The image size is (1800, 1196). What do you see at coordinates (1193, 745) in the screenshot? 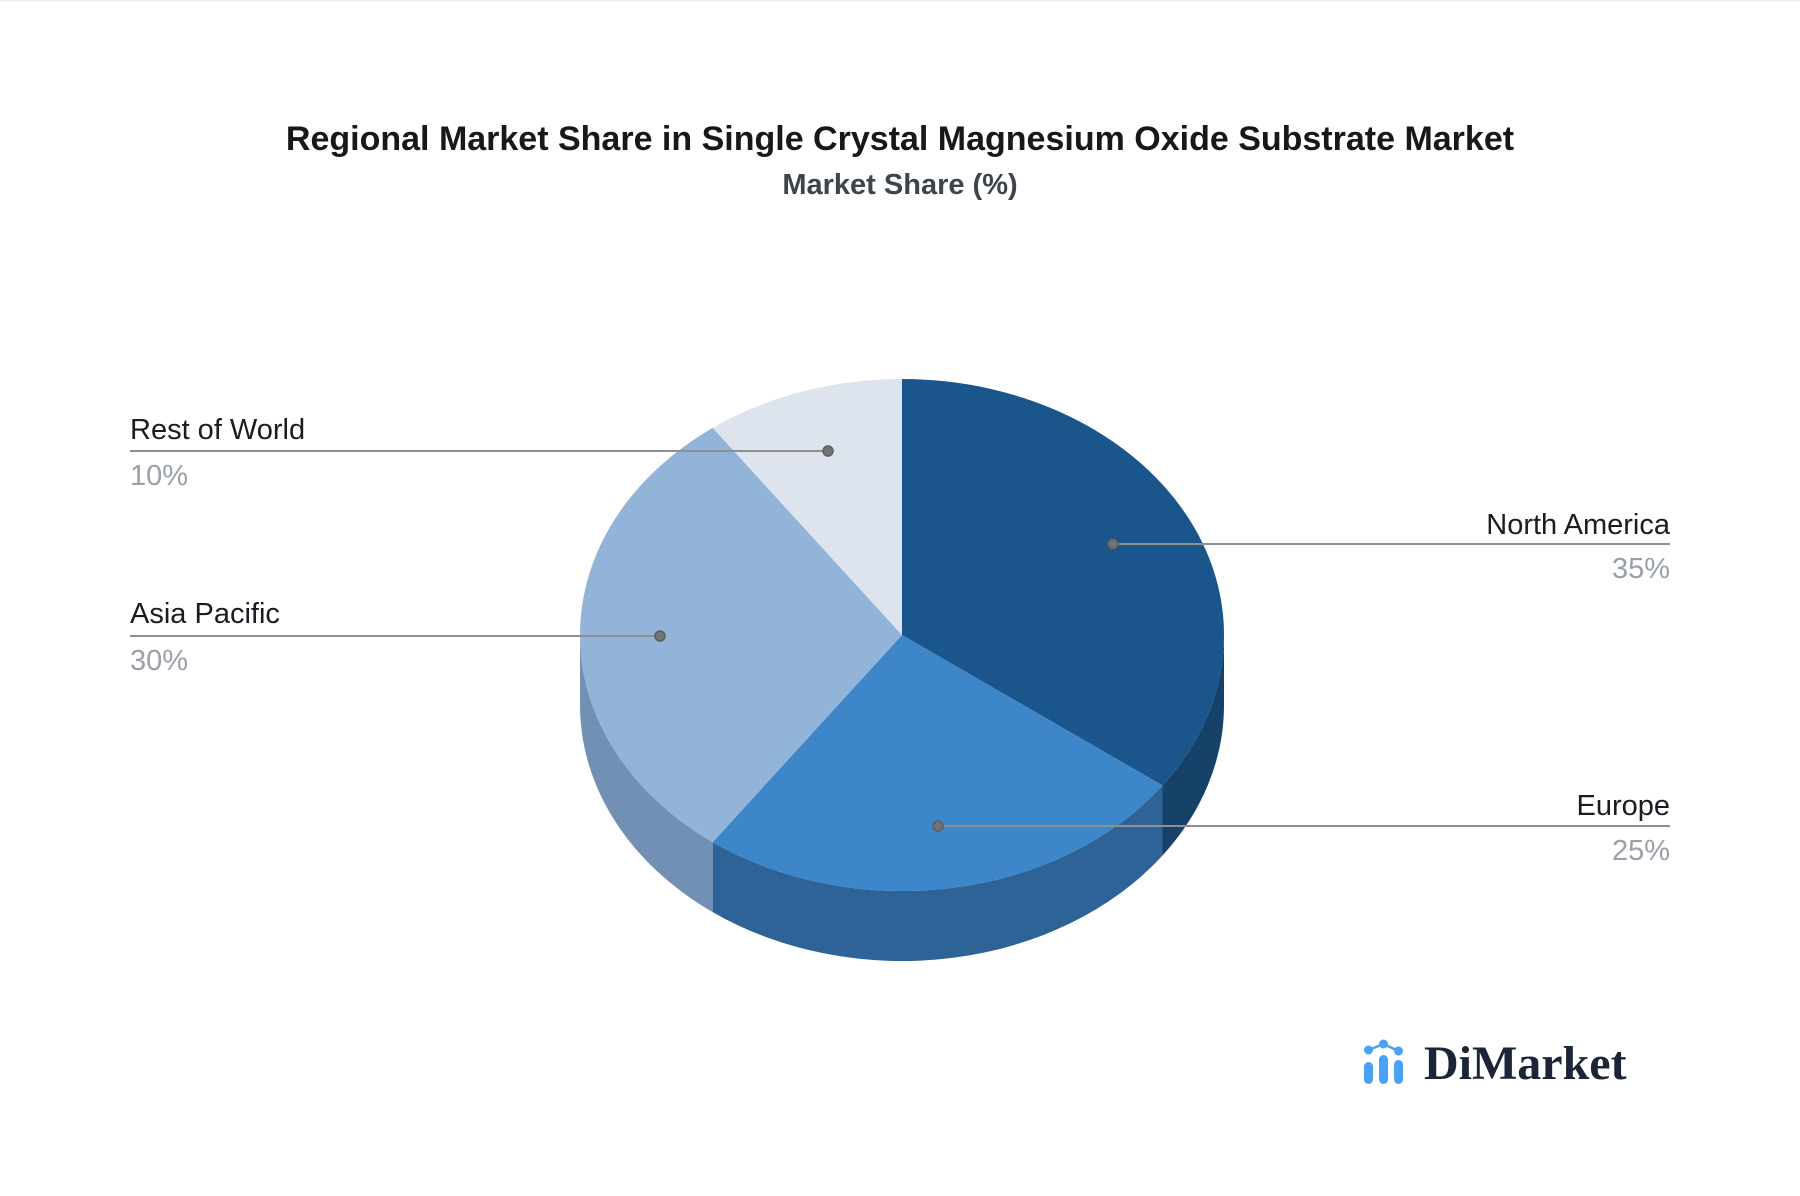
I see `pie-side-north-america` at bounding box center [1193, 745].